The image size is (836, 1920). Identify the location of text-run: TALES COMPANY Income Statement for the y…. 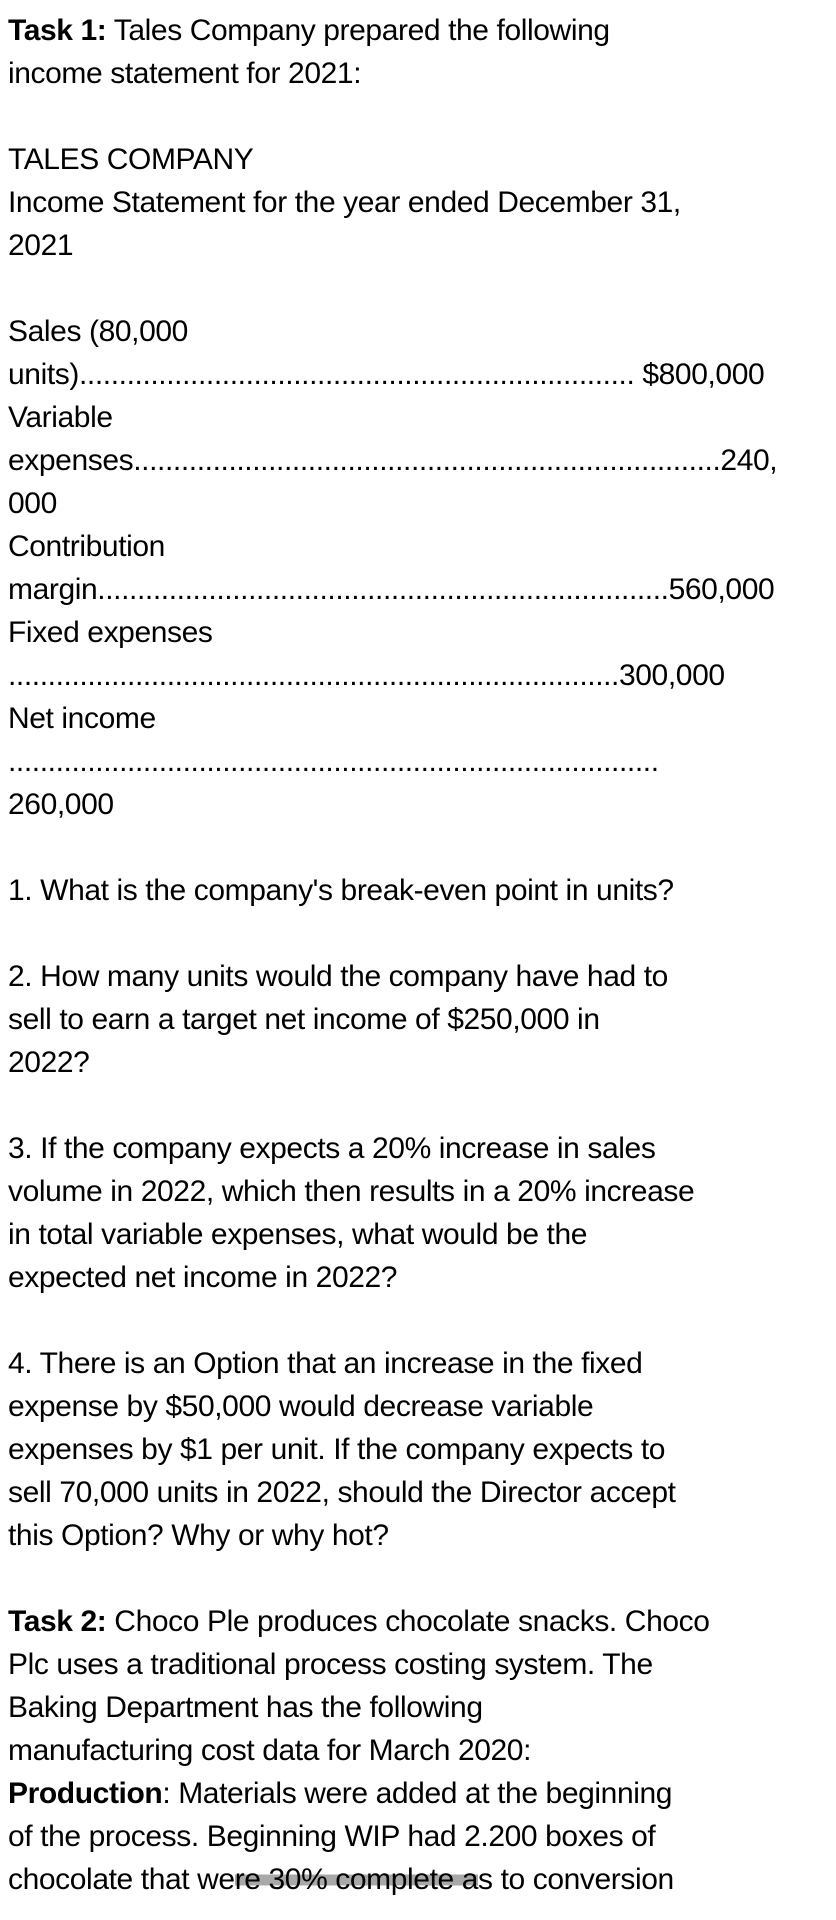
(344, 202).